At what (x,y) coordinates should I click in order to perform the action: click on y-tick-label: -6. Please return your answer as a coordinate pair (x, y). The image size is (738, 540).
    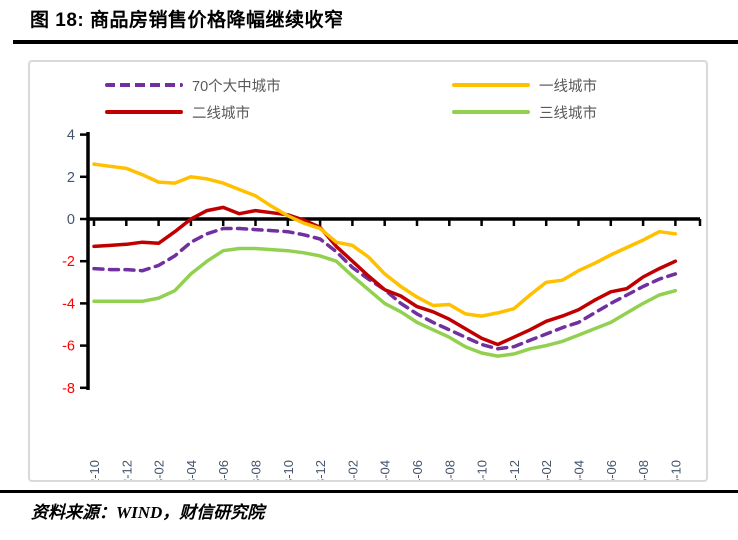
    Looking at the image, I should click on (68, 347).